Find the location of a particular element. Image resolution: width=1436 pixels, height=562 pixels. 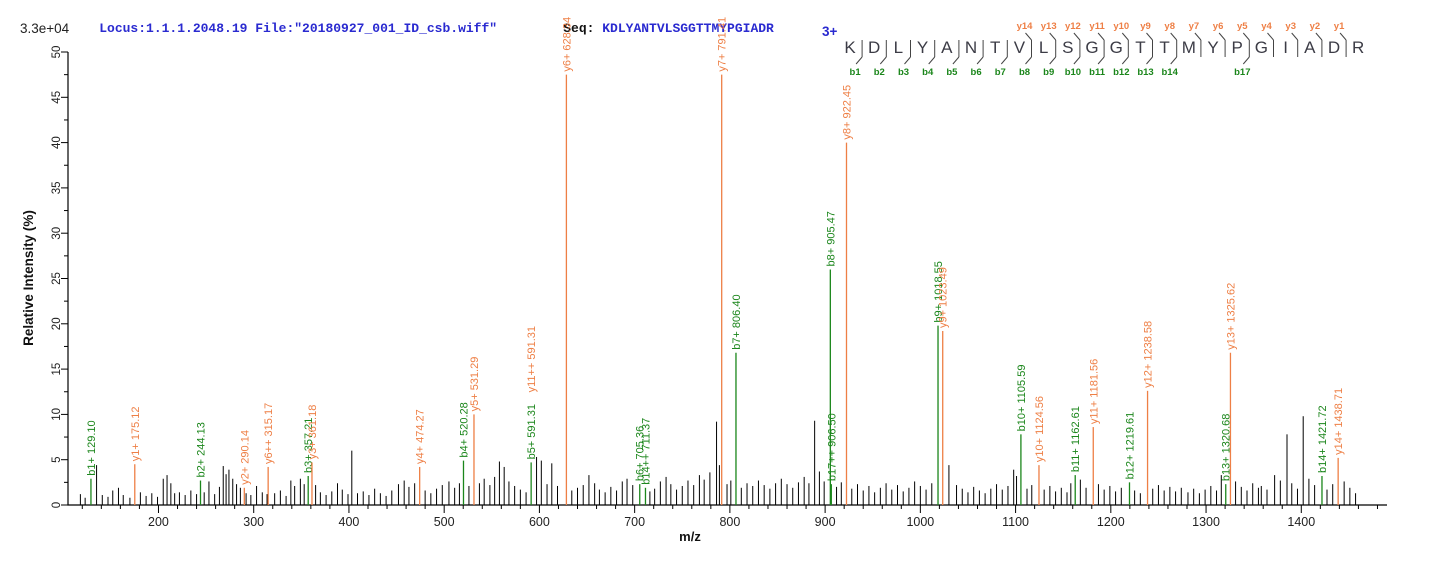

y-tick-label: 50 is located at coordinates (57, 52).